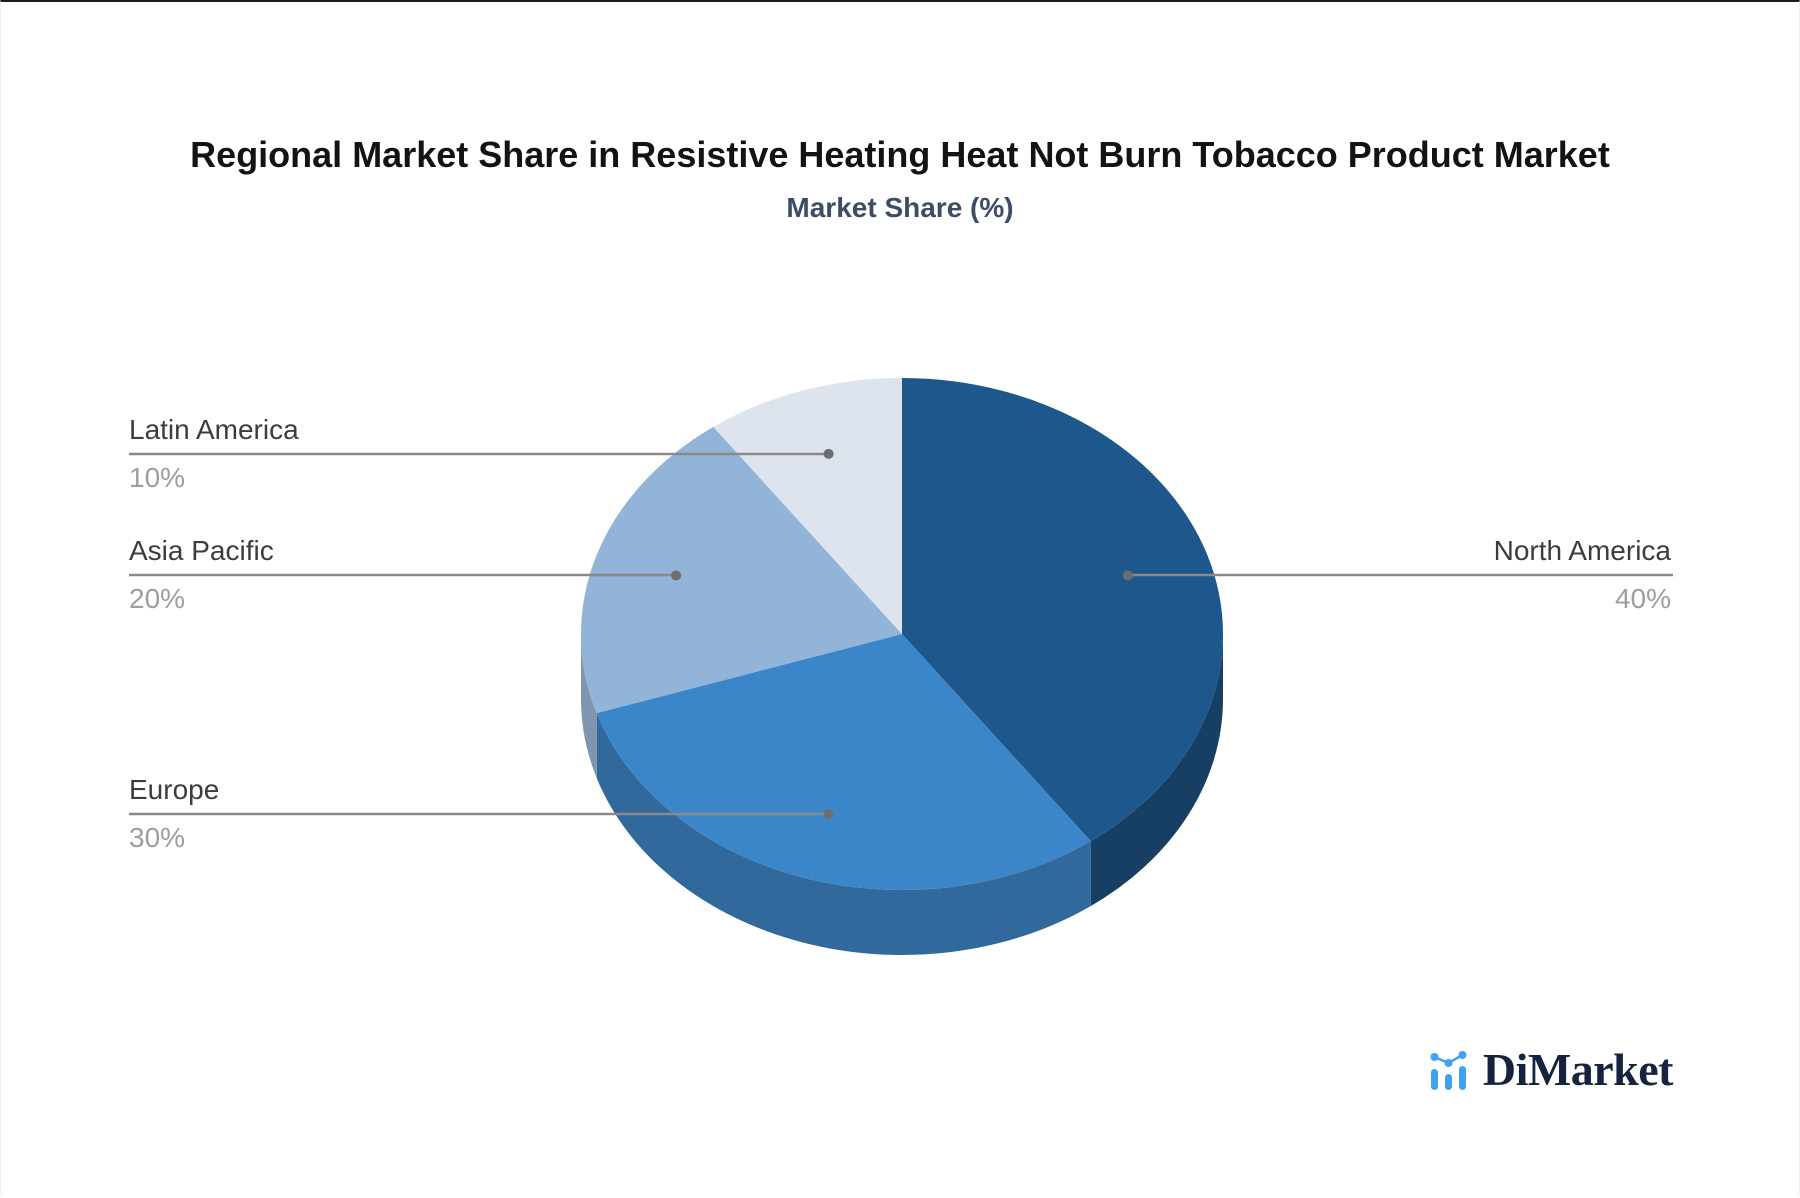  What do you see at coordinates (843, 834) in the screenshot?
I see `pie-slice-side-europe` at bounding box center [843, 834].